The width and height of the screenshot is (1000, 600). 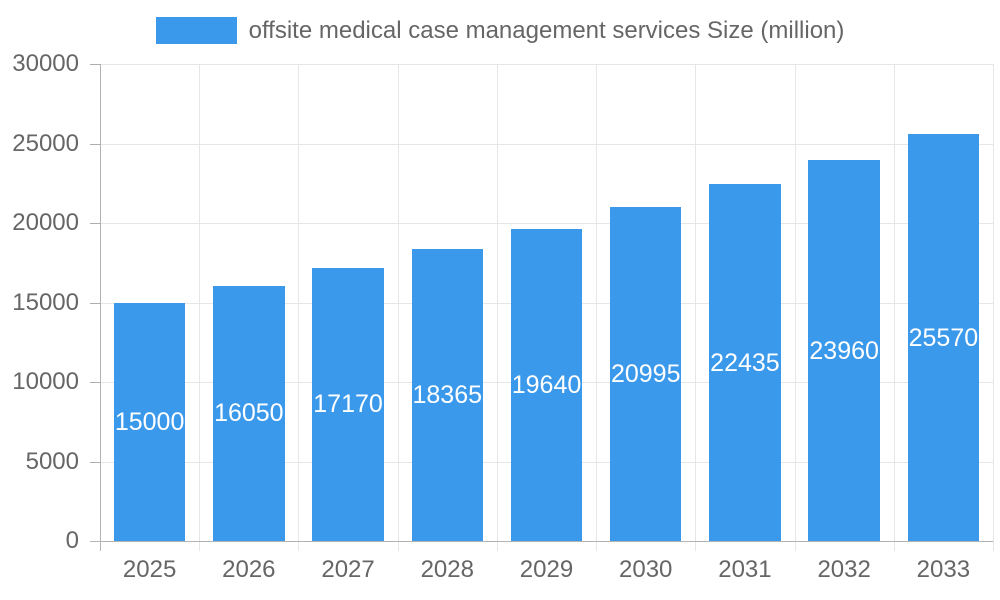 What do you see at coordinates (541, 541) in the screenshot?
I see `x-axis-line` at bounding box center [541, 541].